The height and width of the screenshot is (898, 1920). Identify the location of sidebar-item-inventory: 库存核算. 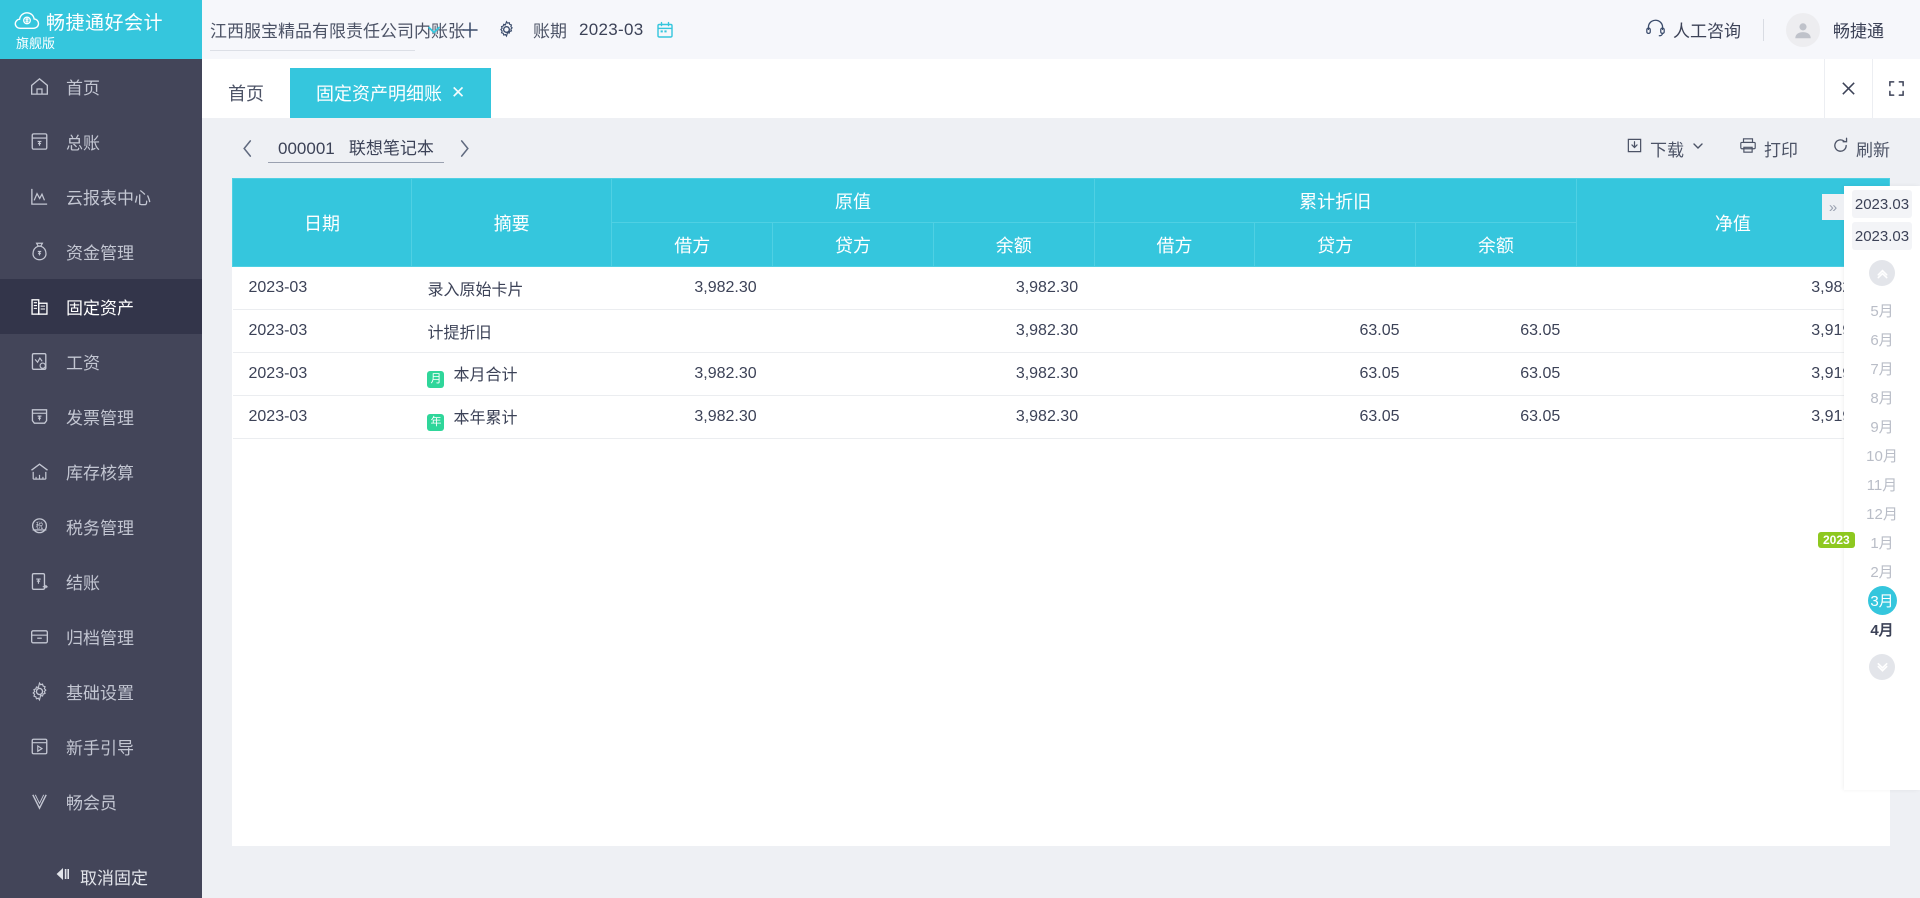
(101, 471).